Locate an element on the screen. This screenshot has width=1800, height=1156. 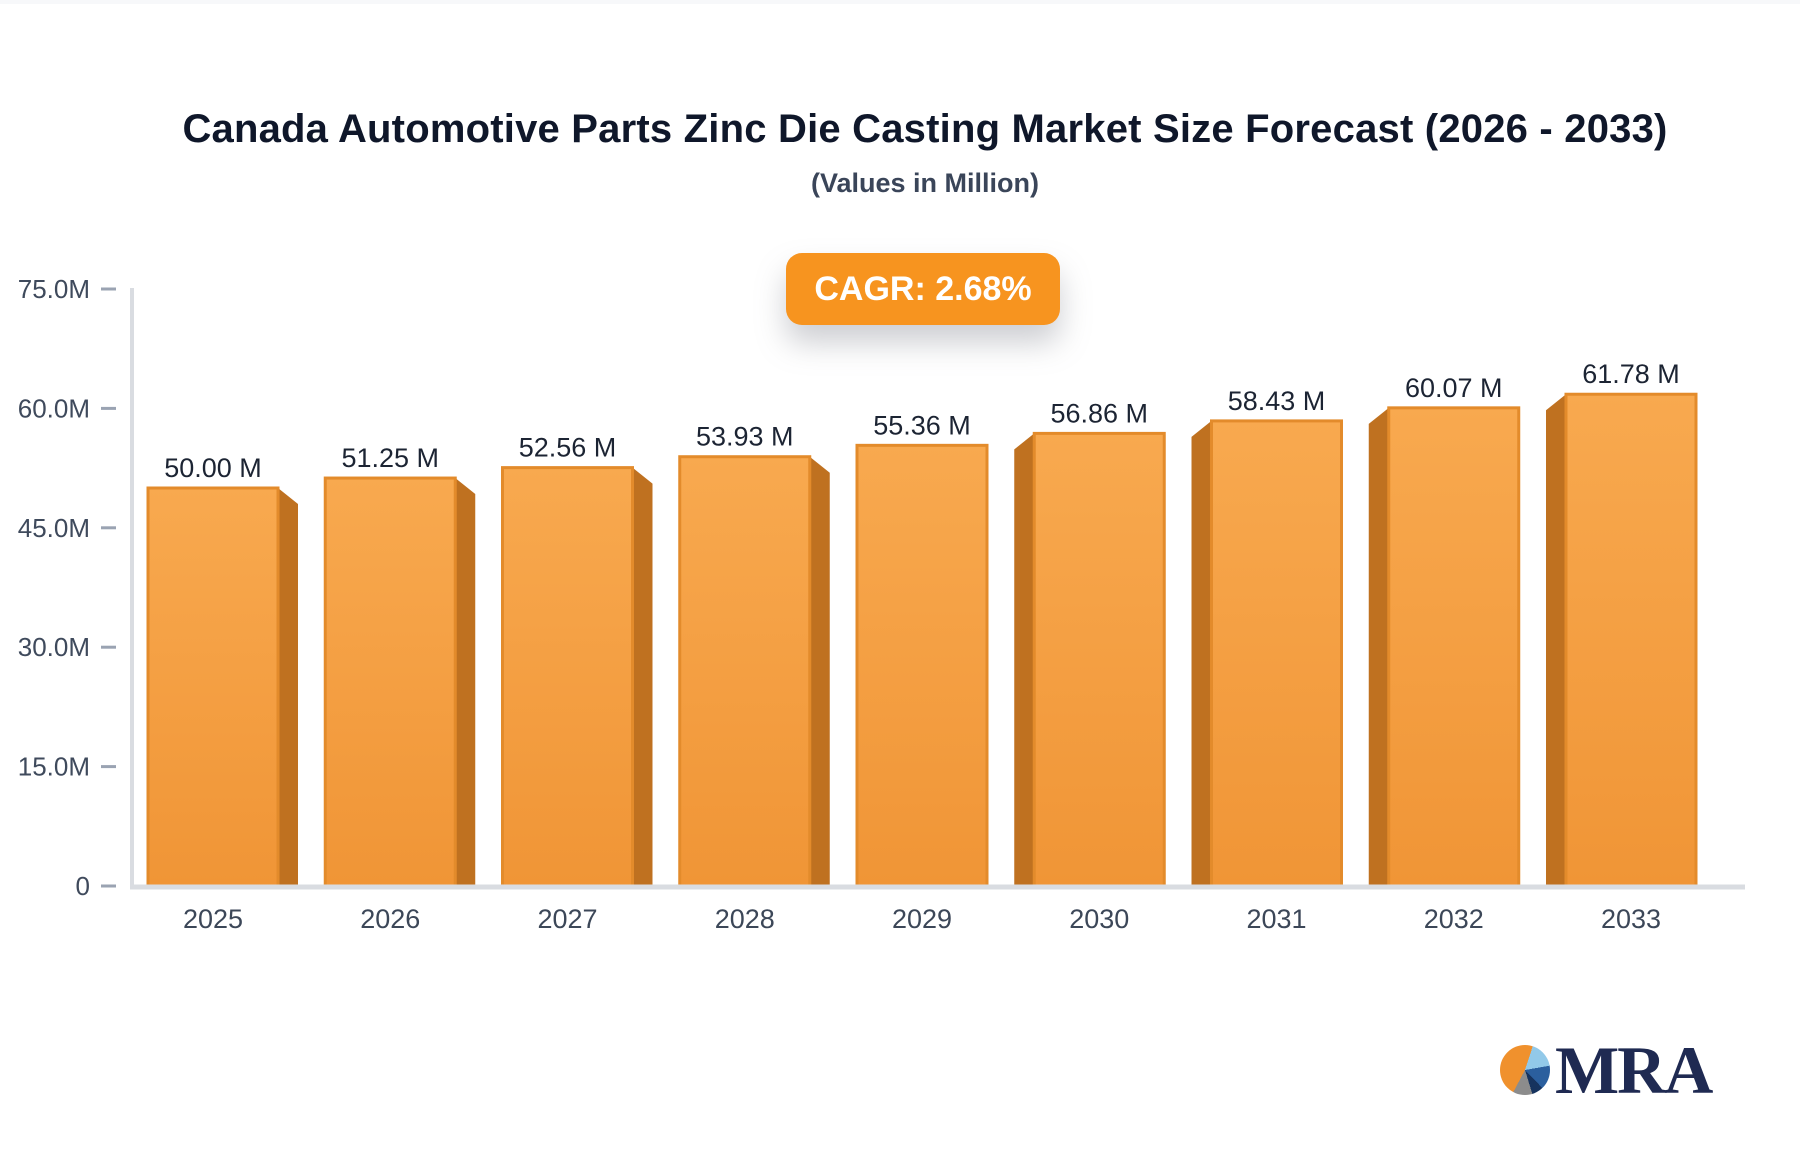
bar-side-2033 is located at coordinates (1556, 640).